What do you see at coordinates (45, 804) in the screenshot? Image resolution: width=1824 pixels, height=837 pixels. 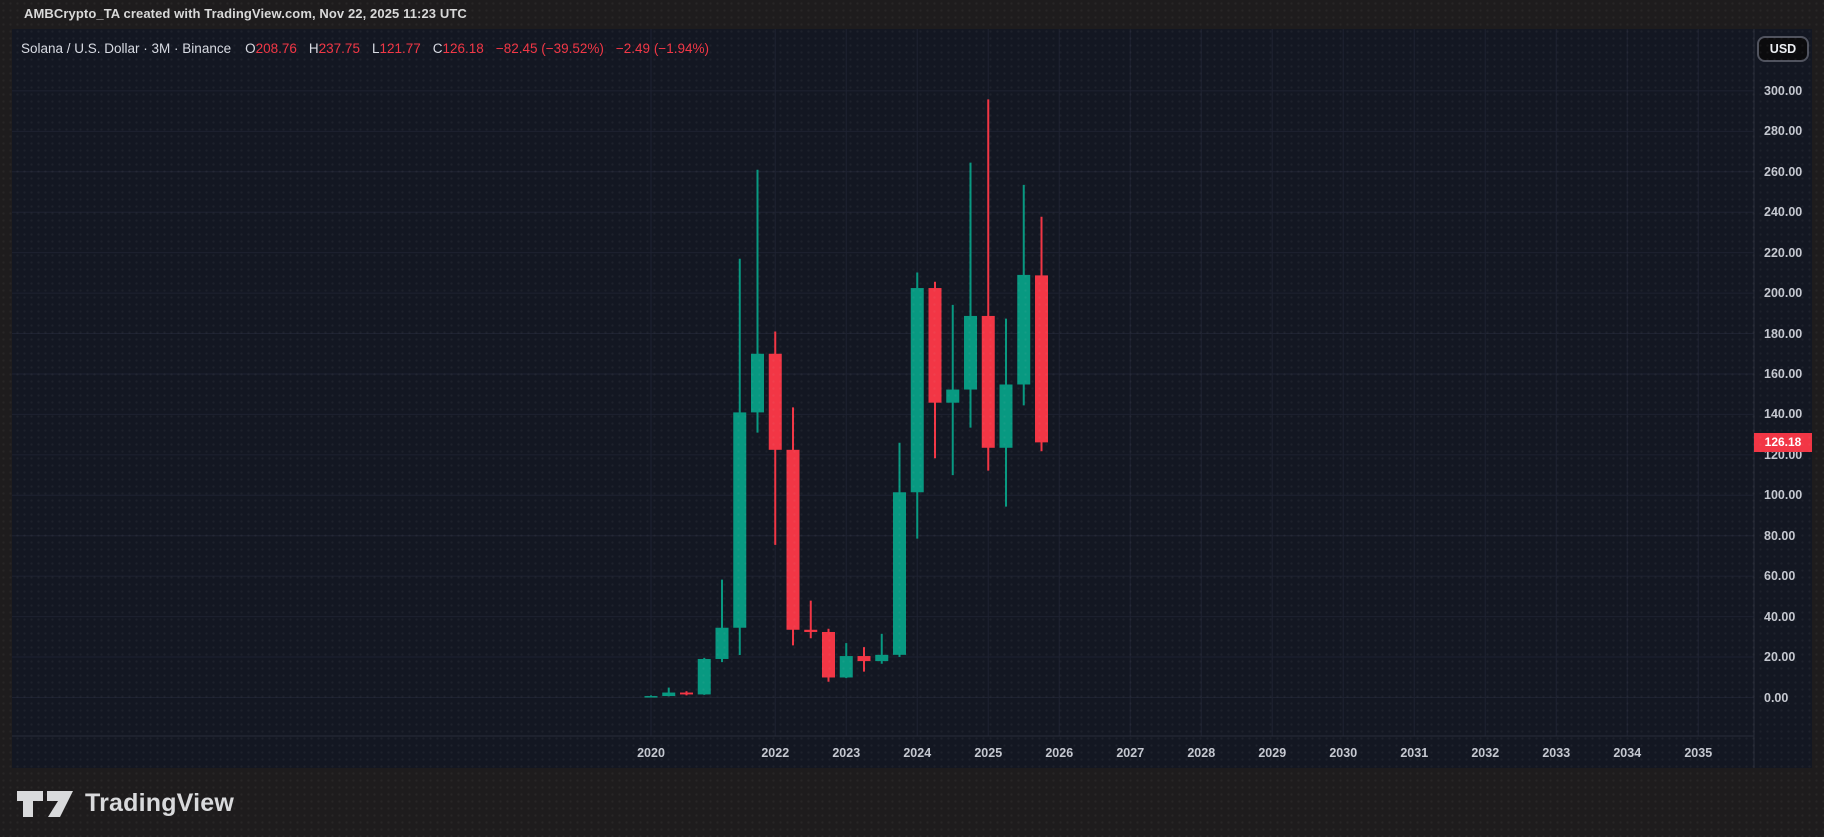 I see `tradingview-logo-icon` at bounding box center [45, 804].